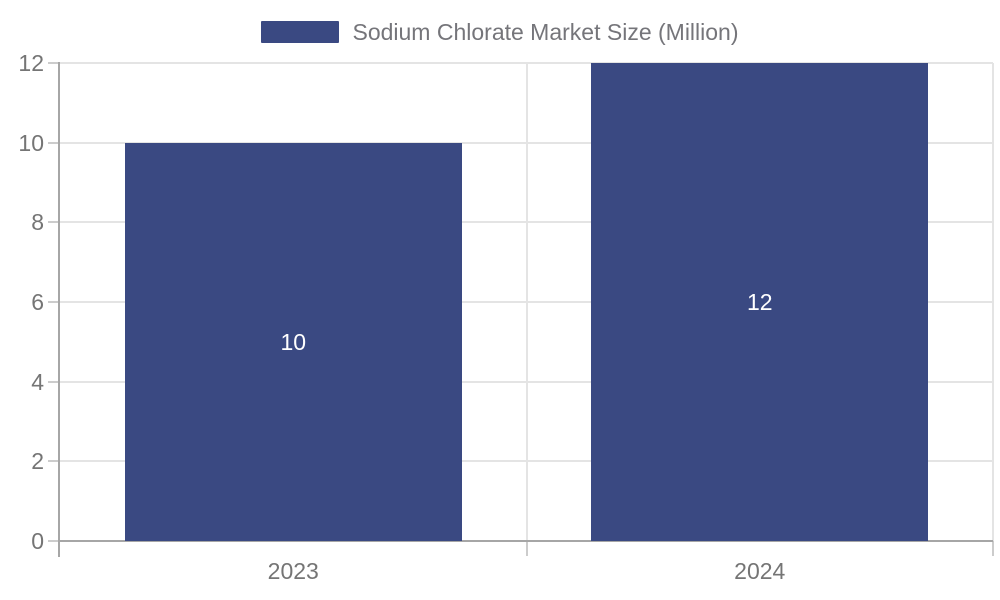 This screenshot has height=600, width=1000. Describe the element at coordinates (37, 541) in the screenshot. I see `y-axis-tick-label: 0` at that location.